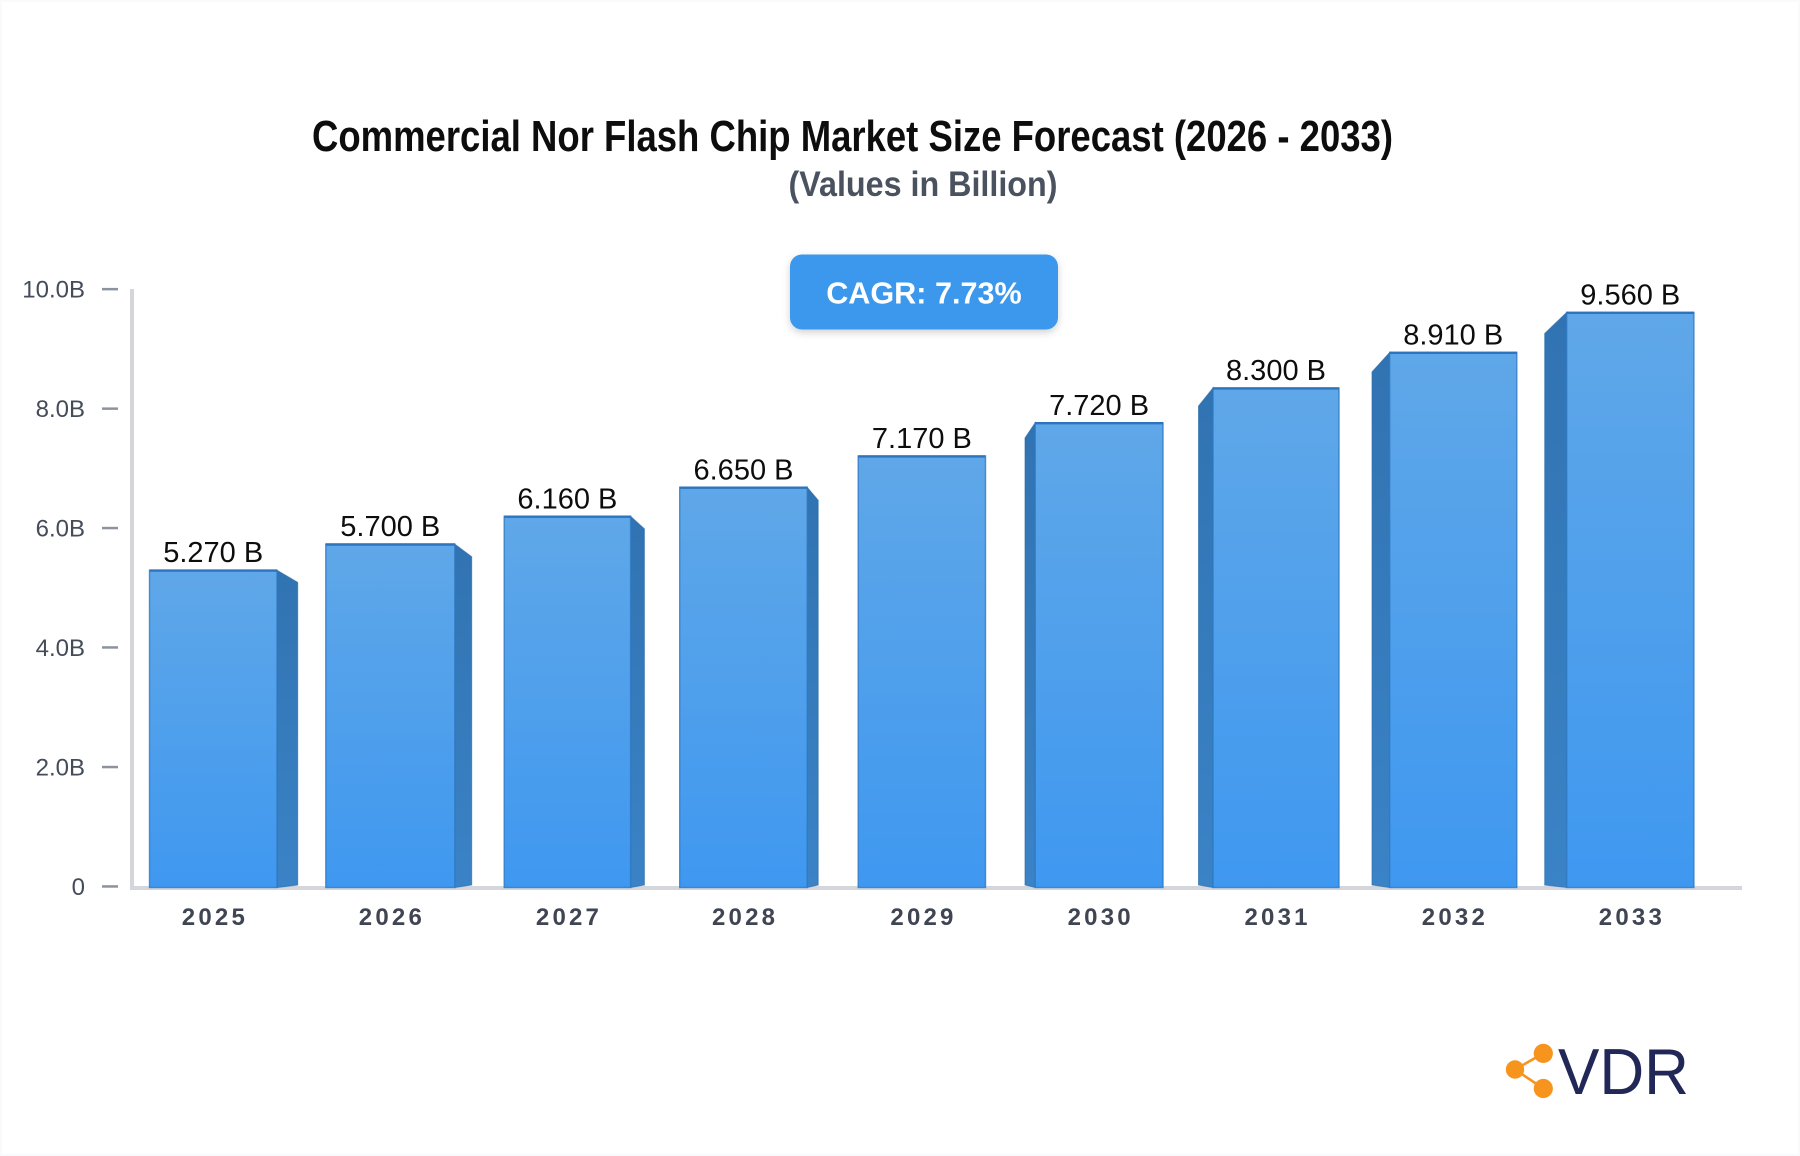 Image resolution: width=1800 pixels, height=1156 pixels. What do you see at coordinates (1453, 335) in the screenshot?
I see `svg-text: 8.910 B` at bounding box center [1453, 335].